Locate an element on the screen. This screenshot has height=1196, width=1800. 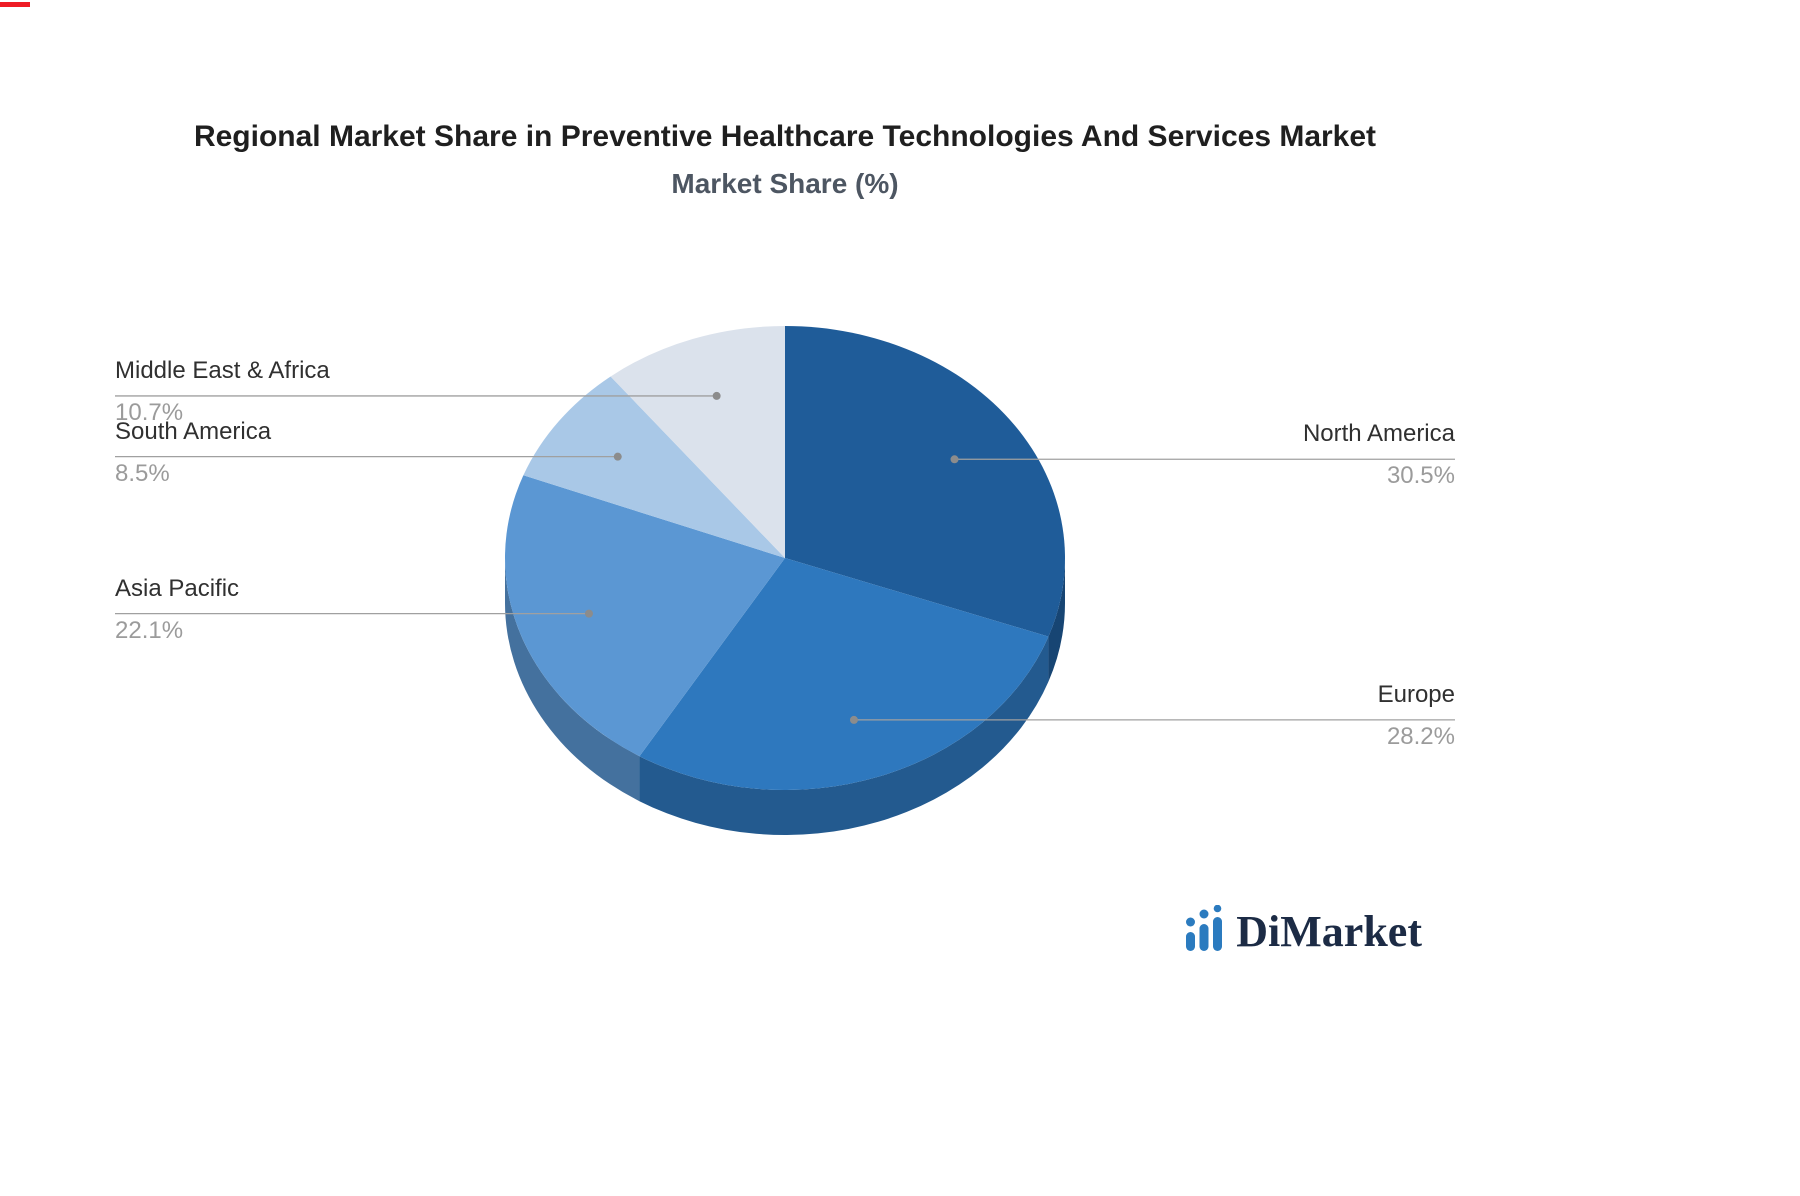
pie-slice-south-america is located at coordinates (654, 467).